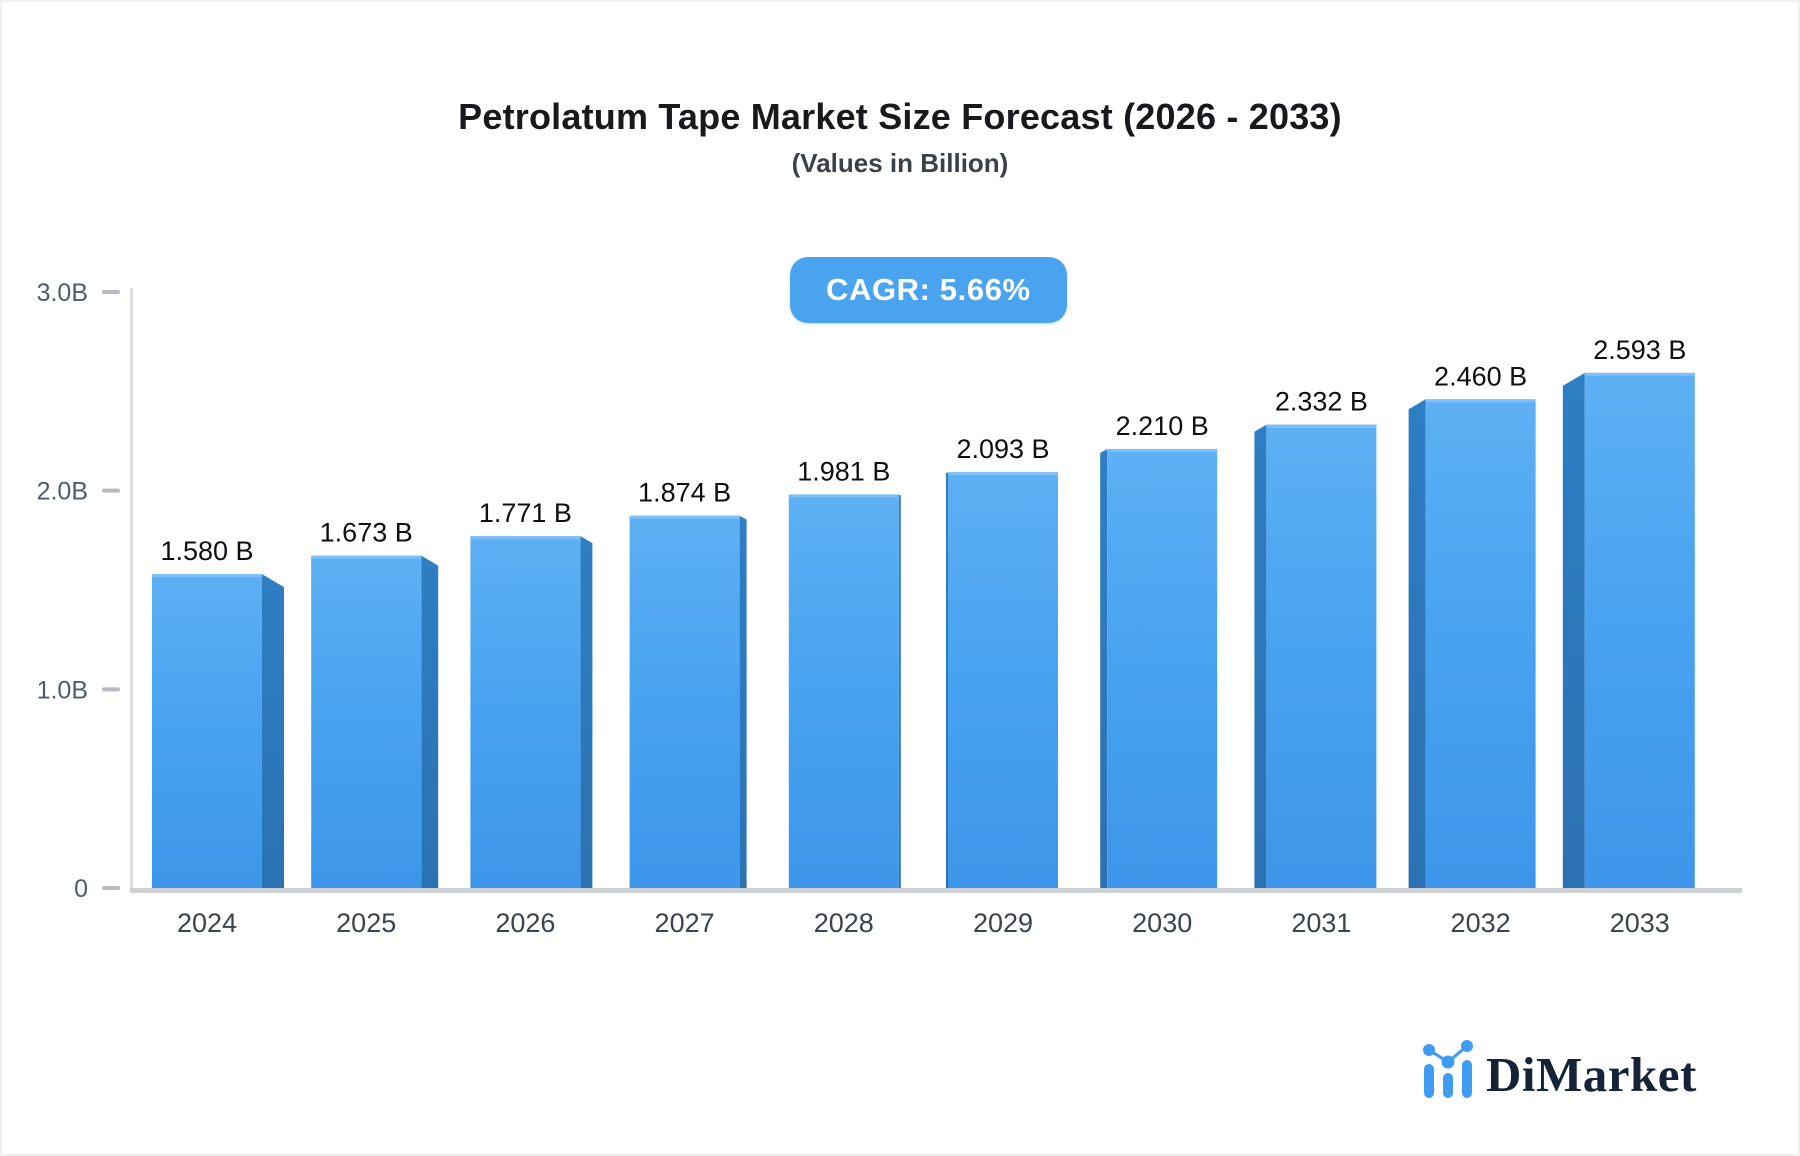  Describe the element at coordinates (843, 496) in the screenshot. I see `bar-top-edge-2028` at that location.